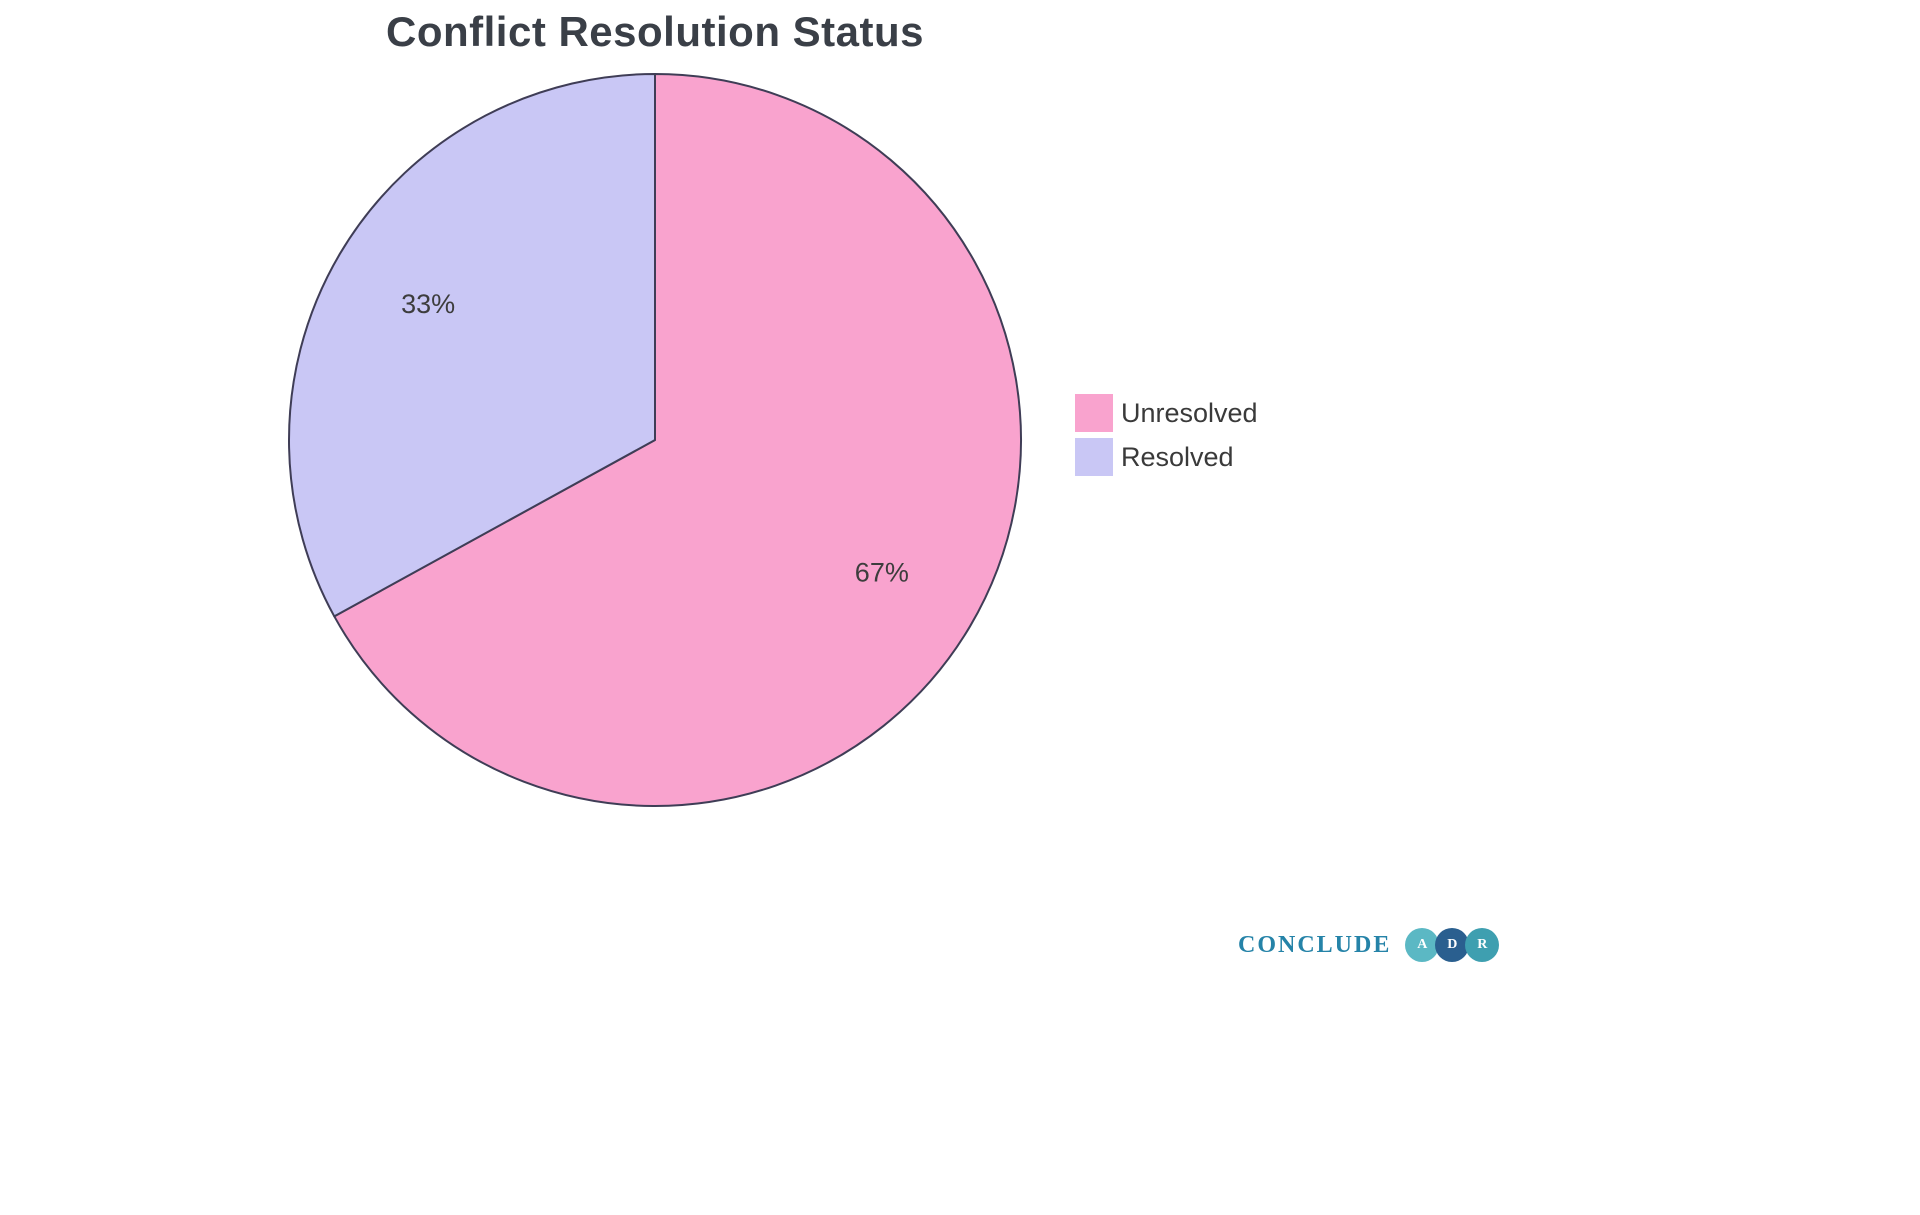  Describe the element at coordinates (1177, 456) in the screenshot. I see `legend-label-resolved: Resolved` at that location.